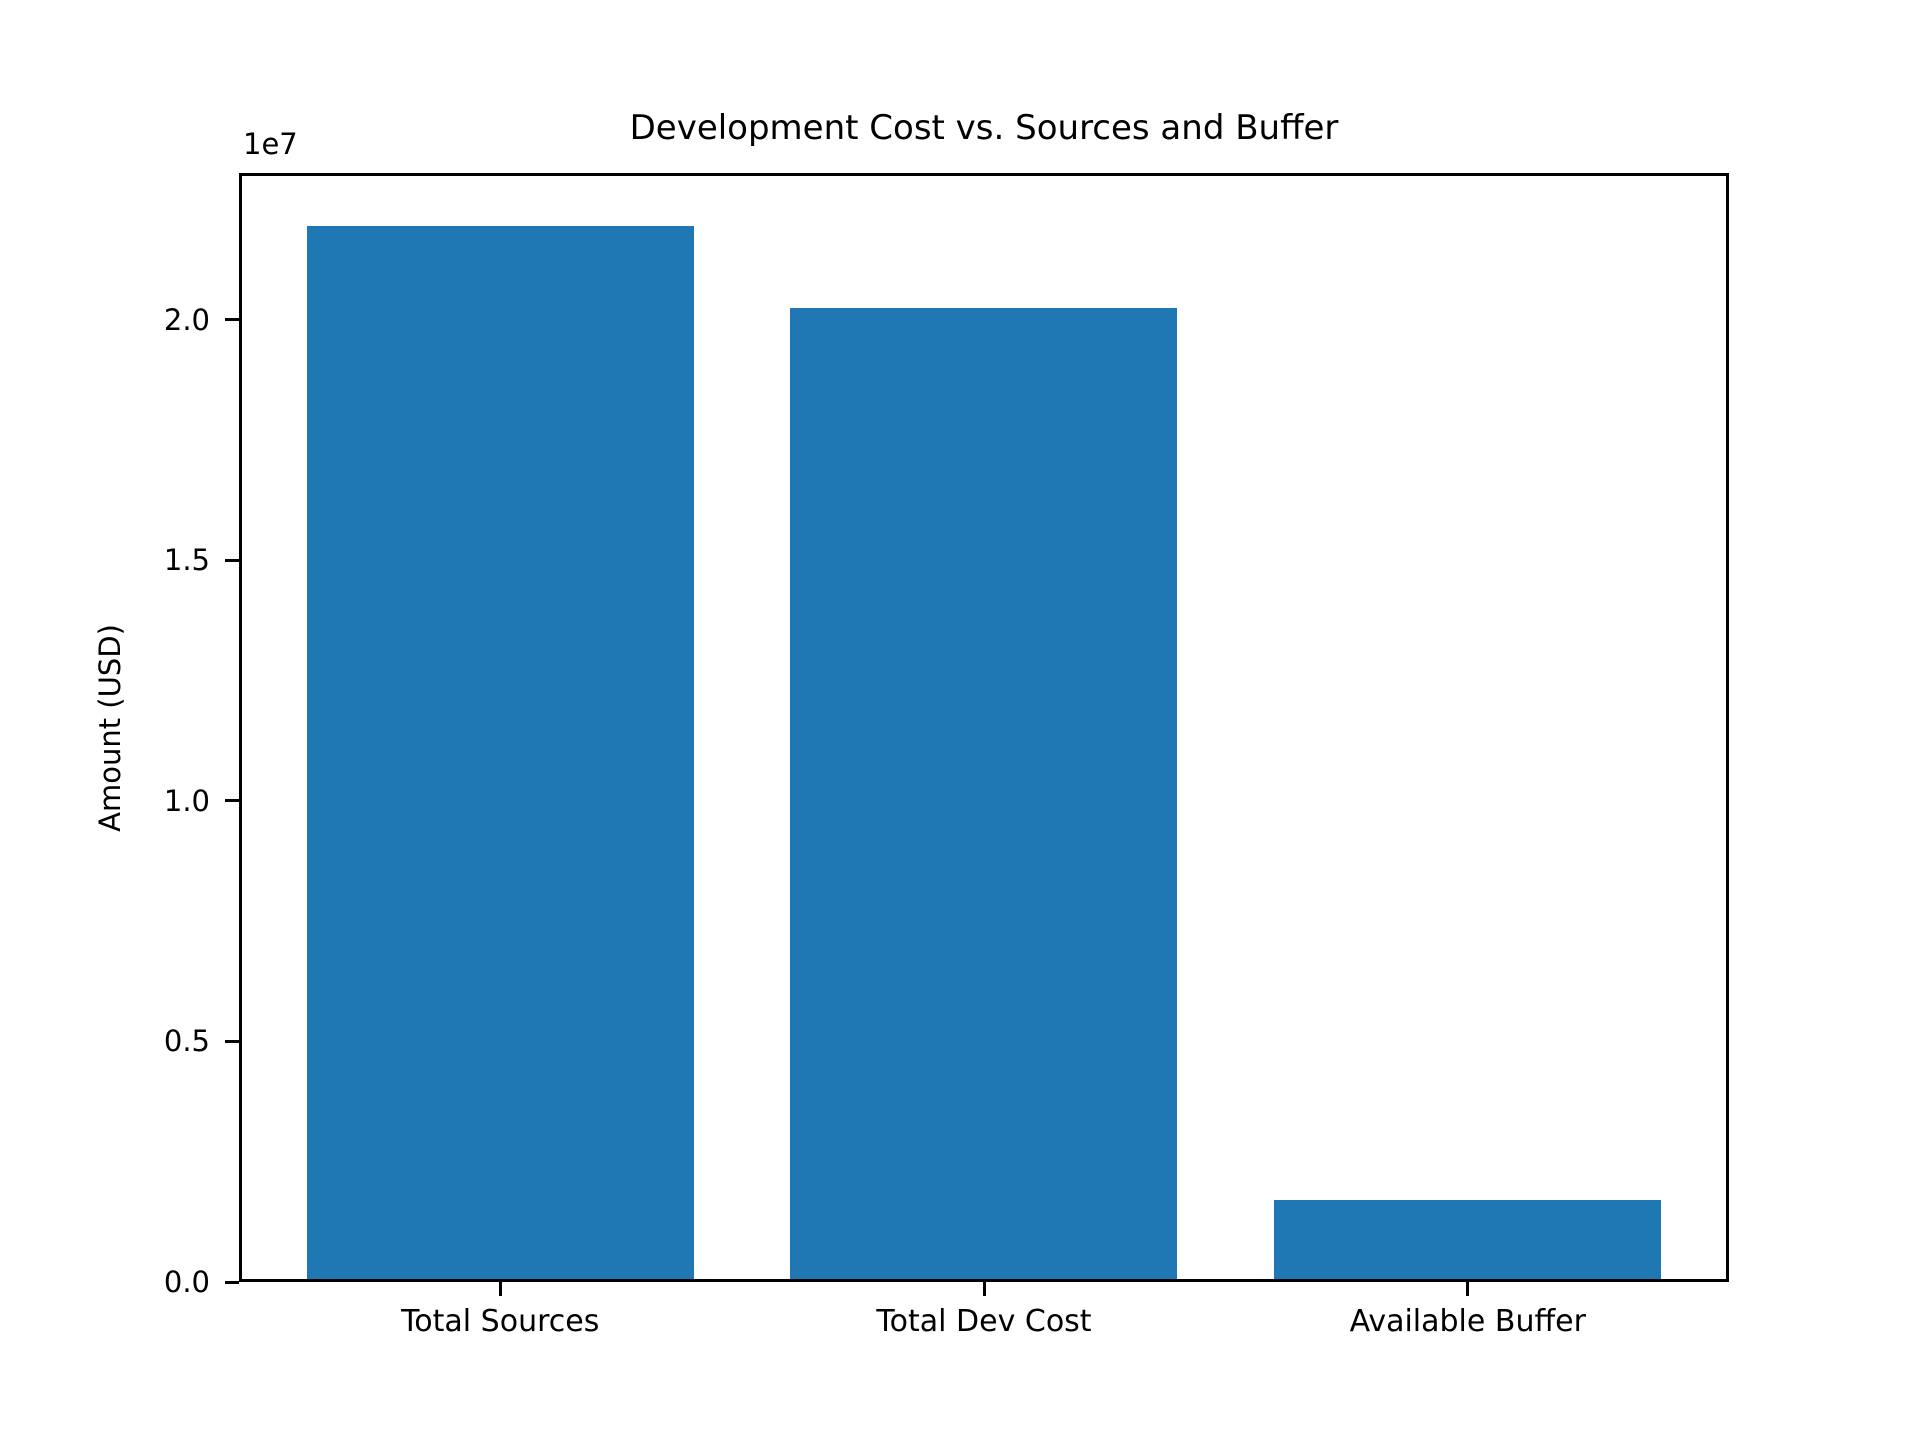 The height and width of the screenshot is (1440, 1920). Describe the element at coordinates (984, 128) in the screenshot. I see `chart-title: Development Cost vs. Sources and Buffer` at that location.